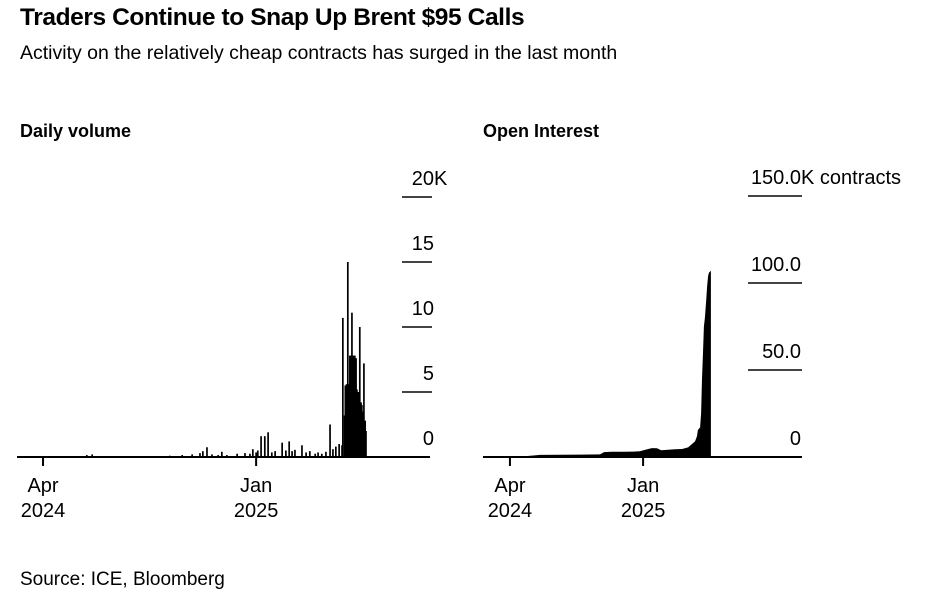 Image resolution: width=929 pixels, height=596 pixels. What do you see at coordinates (423, 179) in the screenshot?
I see `y-tick-label: 20` at bounding box center [423, 179].